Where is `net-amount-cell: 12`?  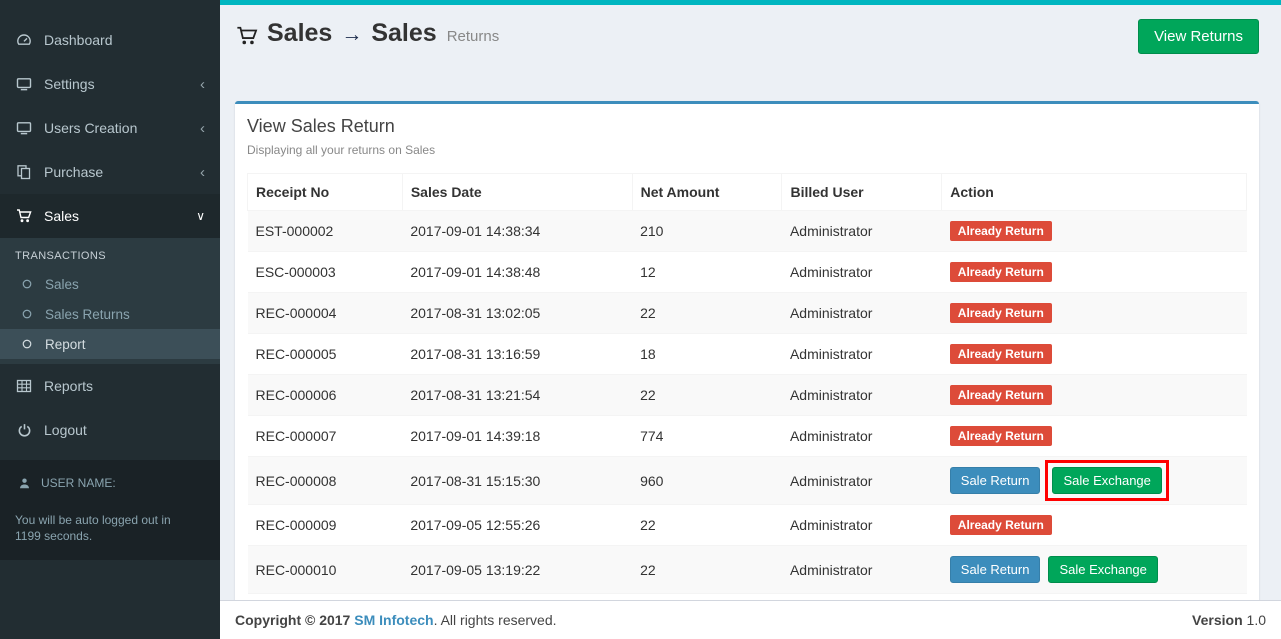
net-amount-cell: 12 is located at coordinates (707, 272).